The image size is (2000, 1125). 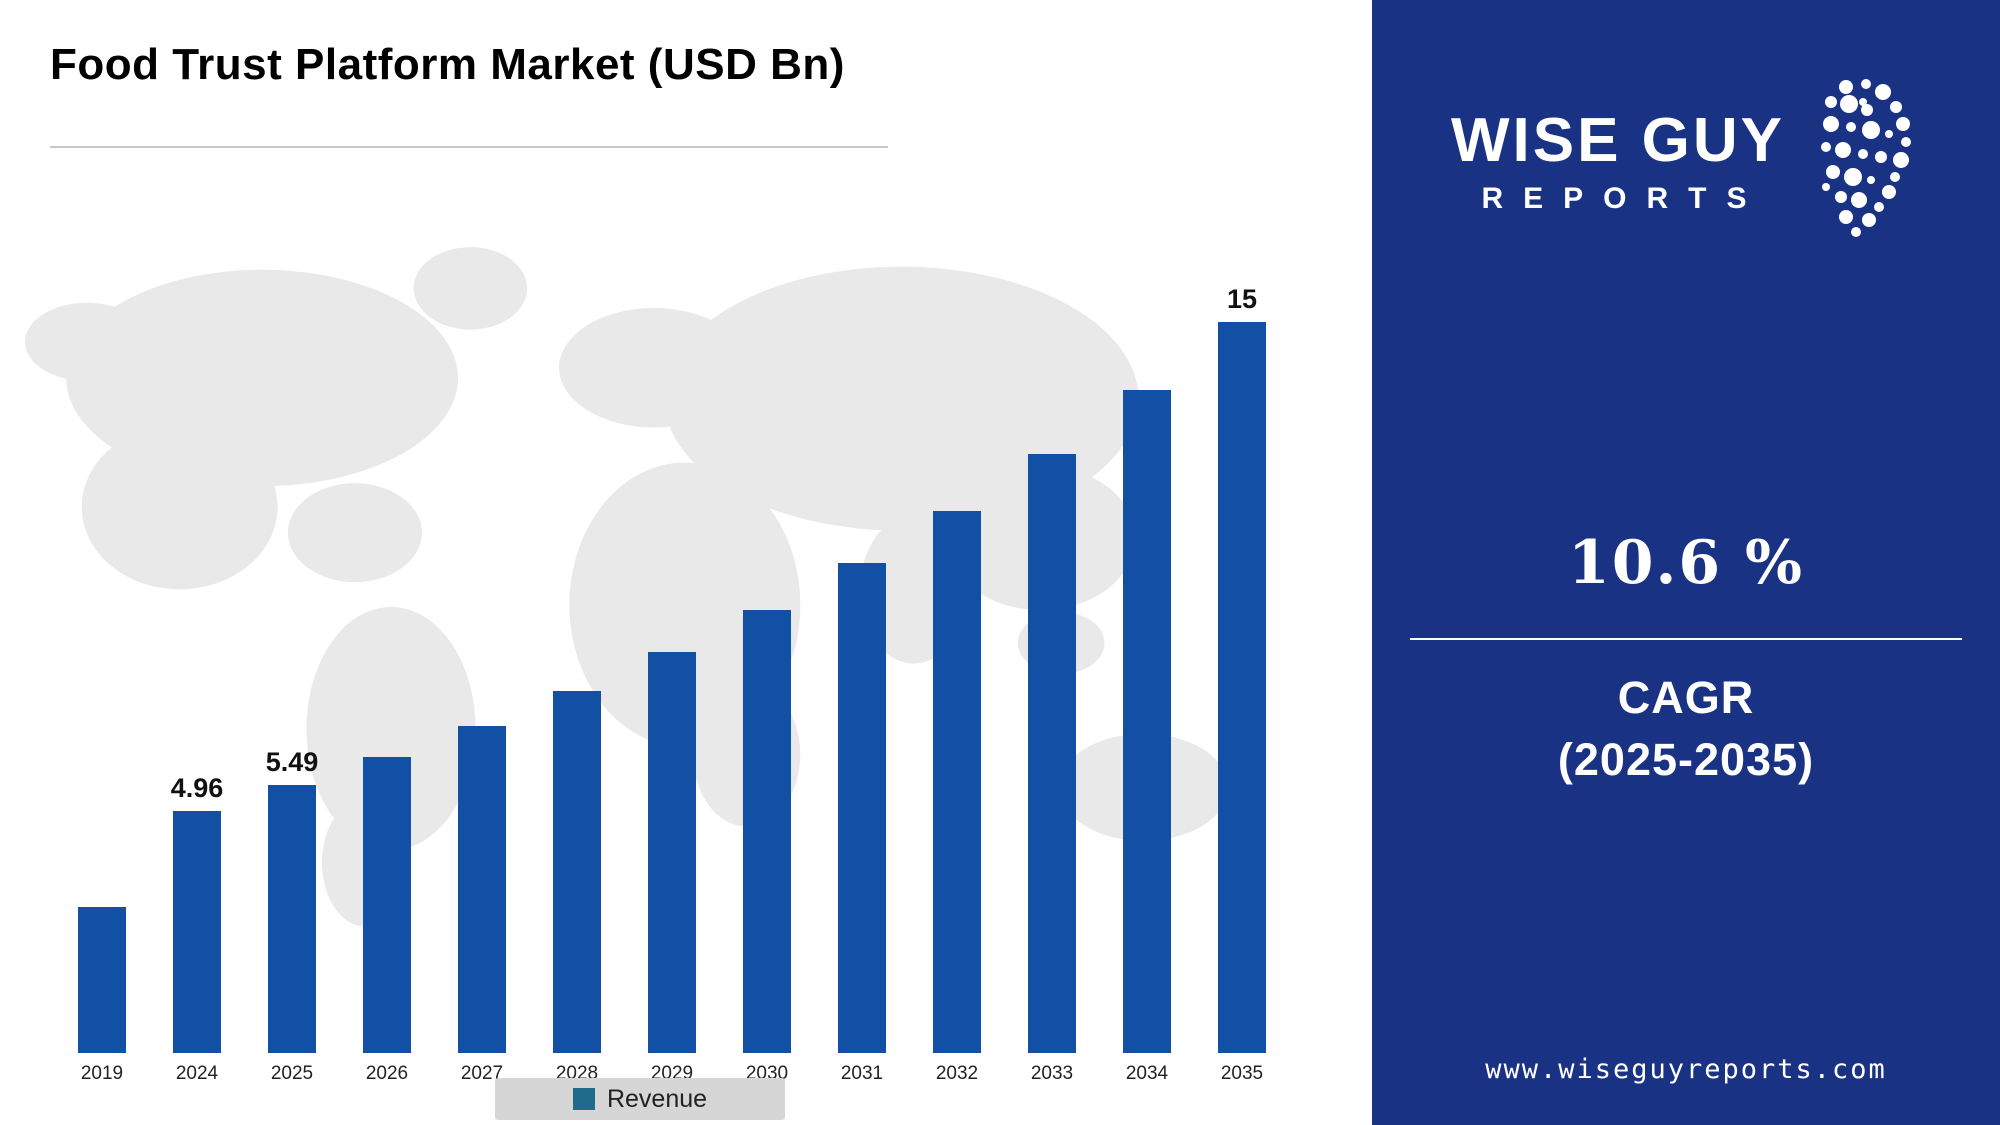 What do you see at coordinates (469, 147) in the screenshot?
I see `title-underline` at bounding box center [469, 147].